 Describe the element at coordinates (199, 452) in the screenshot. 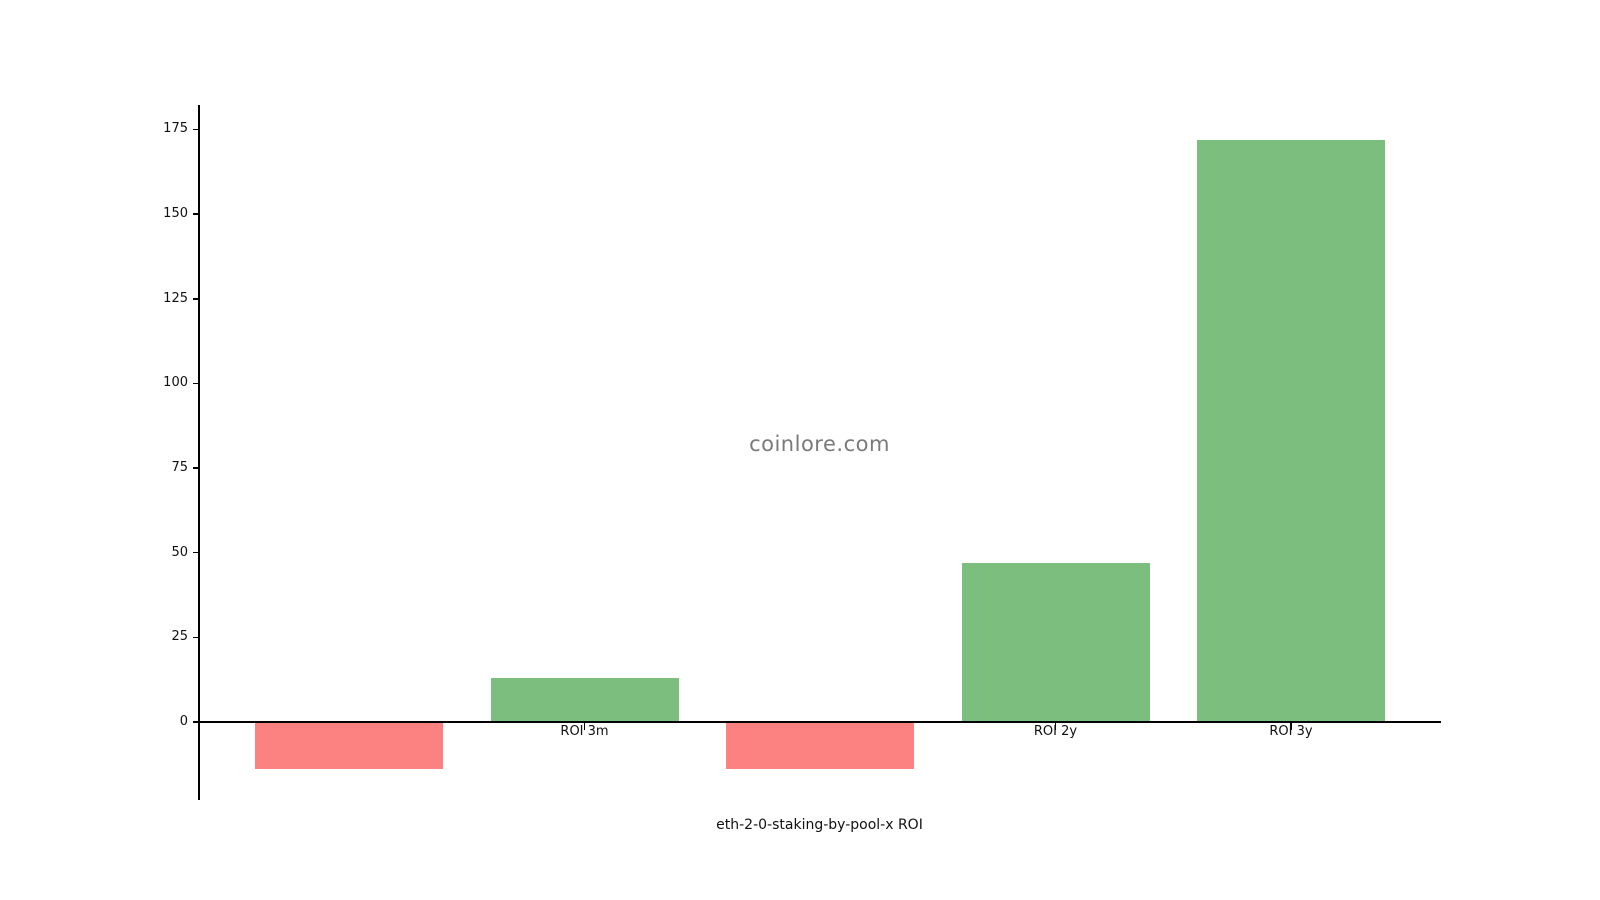

I see `y-axis-spine` at that location.